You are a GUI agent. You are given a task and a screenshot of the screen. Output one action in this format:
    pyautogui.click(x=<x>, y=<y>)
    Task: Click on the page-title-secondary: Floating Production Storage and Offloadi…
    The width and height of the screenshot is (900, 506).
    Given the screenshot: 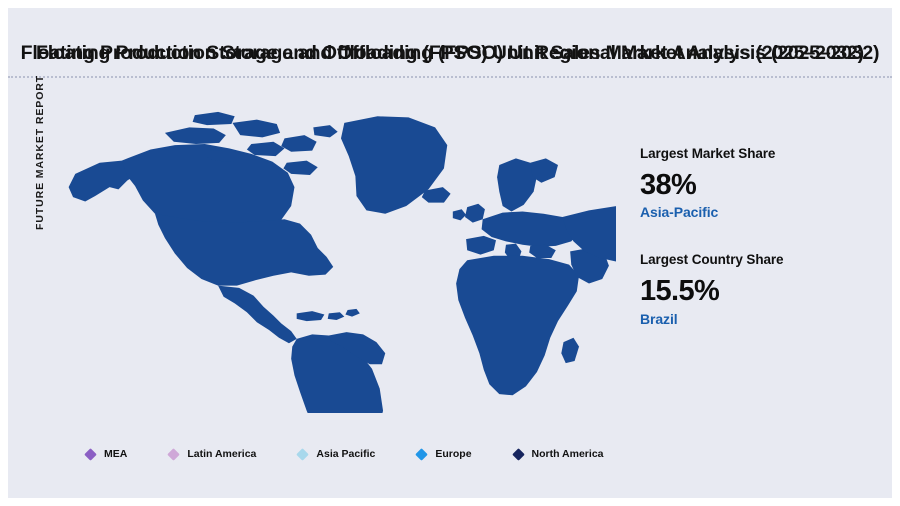 What is the action you would take?
    pyautogui.click(x=450, y=53)
    